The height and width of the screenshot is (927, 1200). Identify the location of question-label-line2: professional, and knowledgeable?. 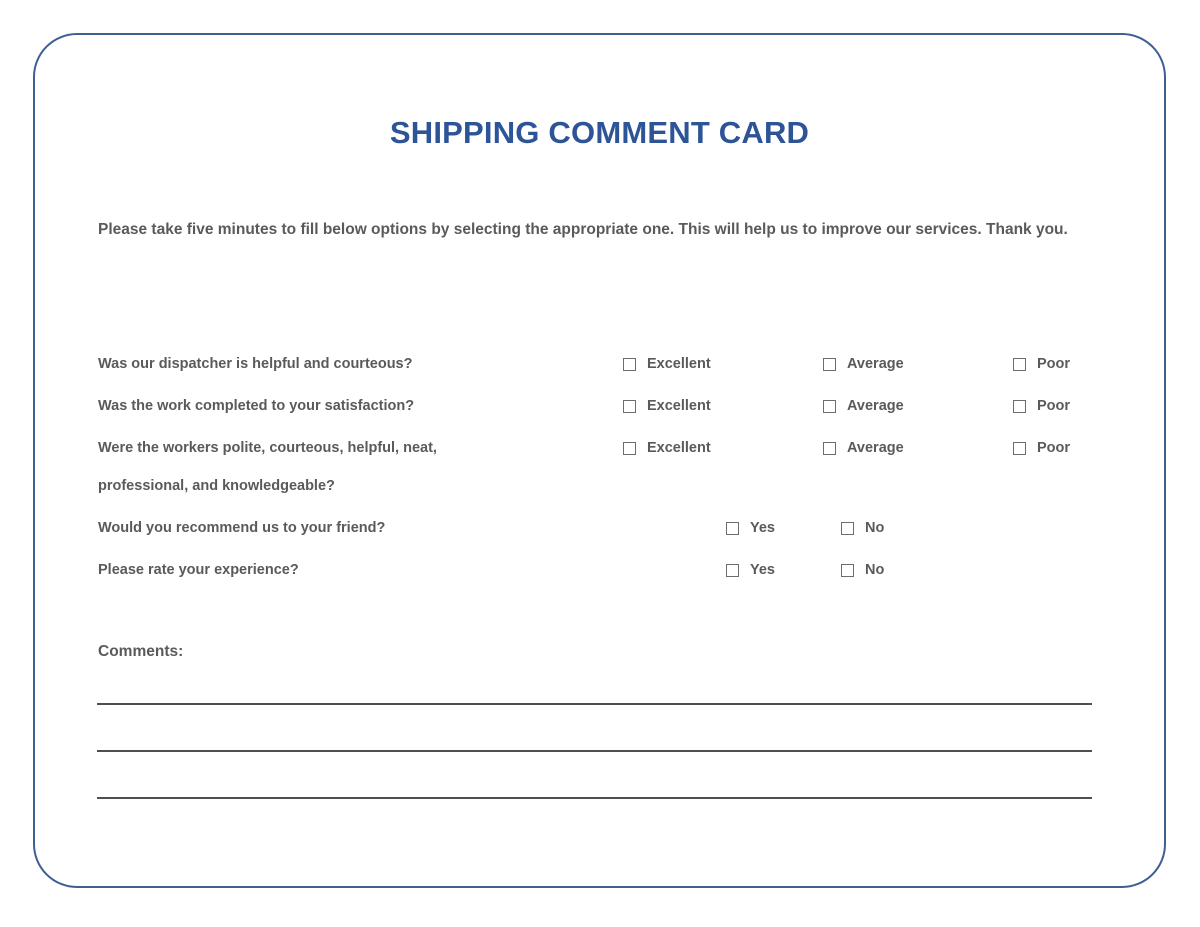
(216, 486).